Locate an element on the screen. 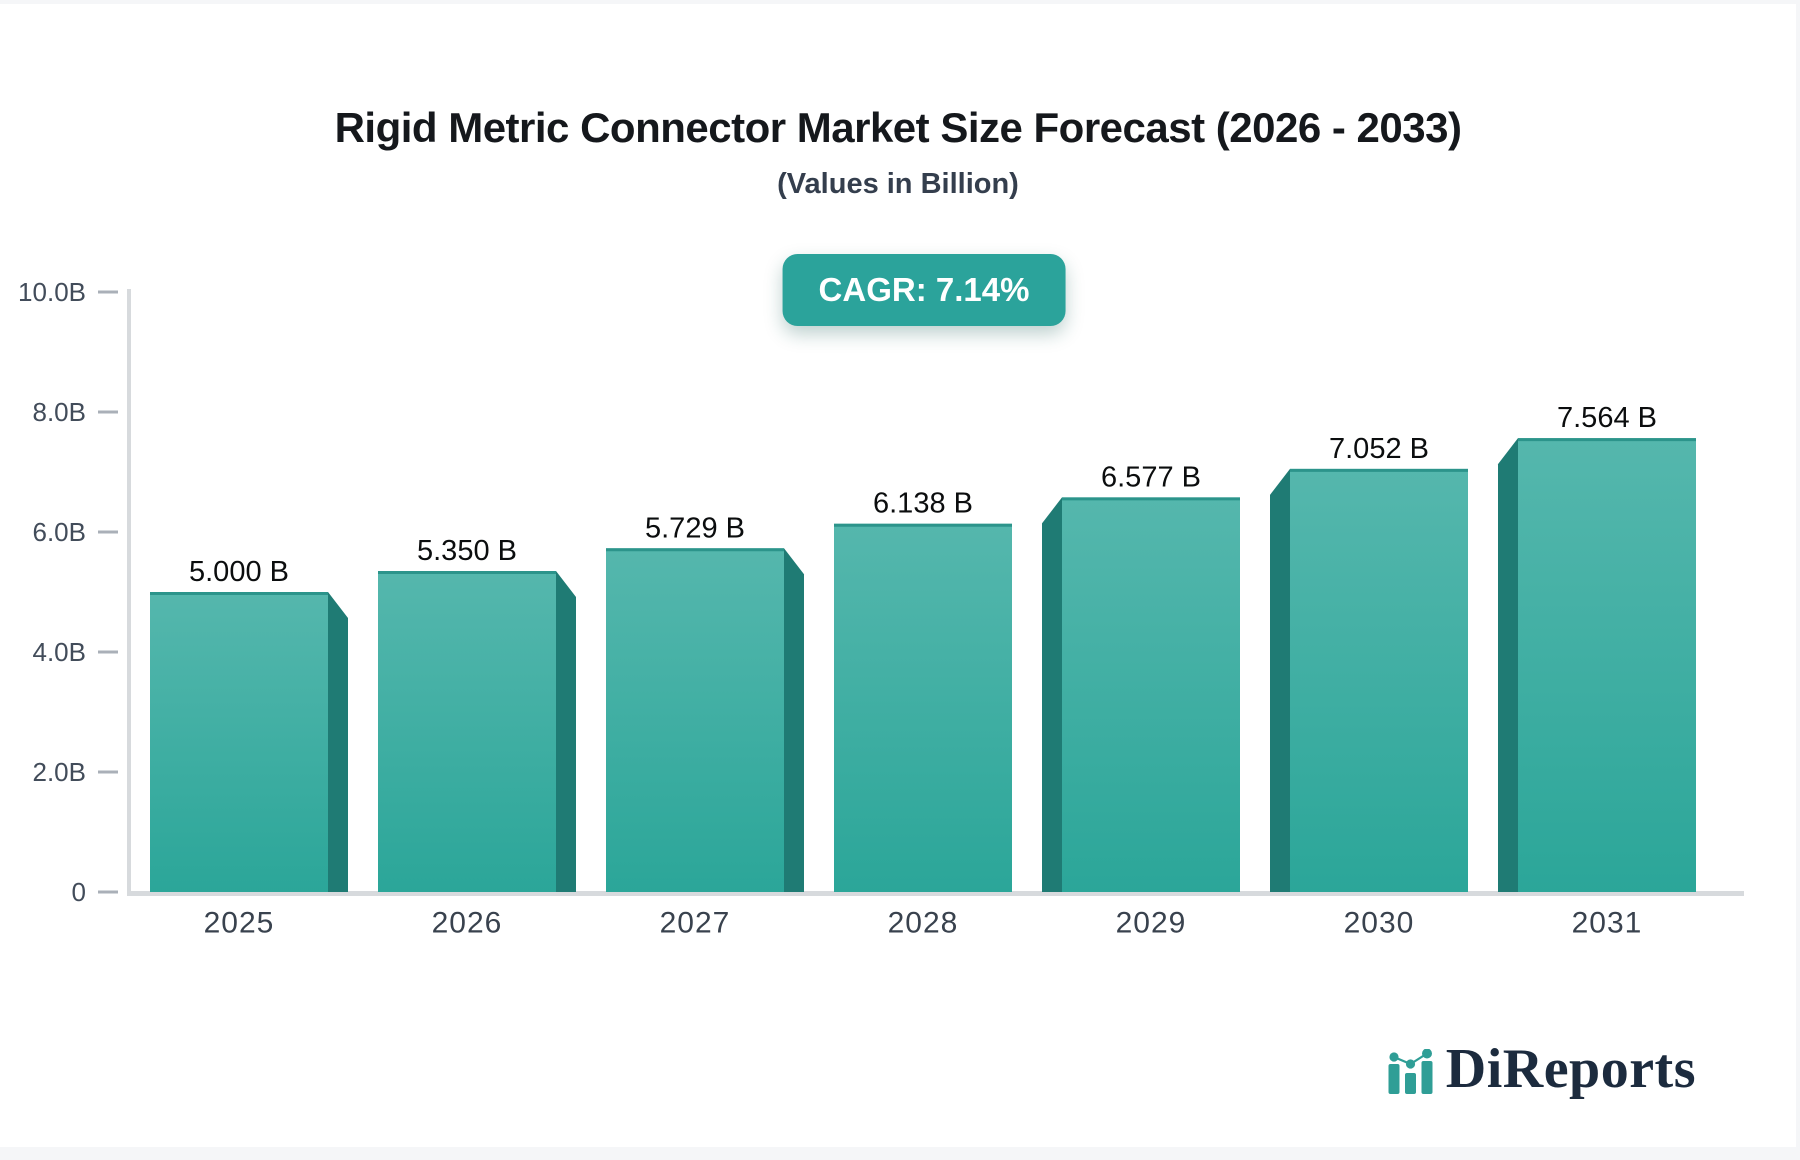 The width and height of the screenshot is (1800, 1160). x-axis-label-2026: 2026 is located at coordinates (467, 923).